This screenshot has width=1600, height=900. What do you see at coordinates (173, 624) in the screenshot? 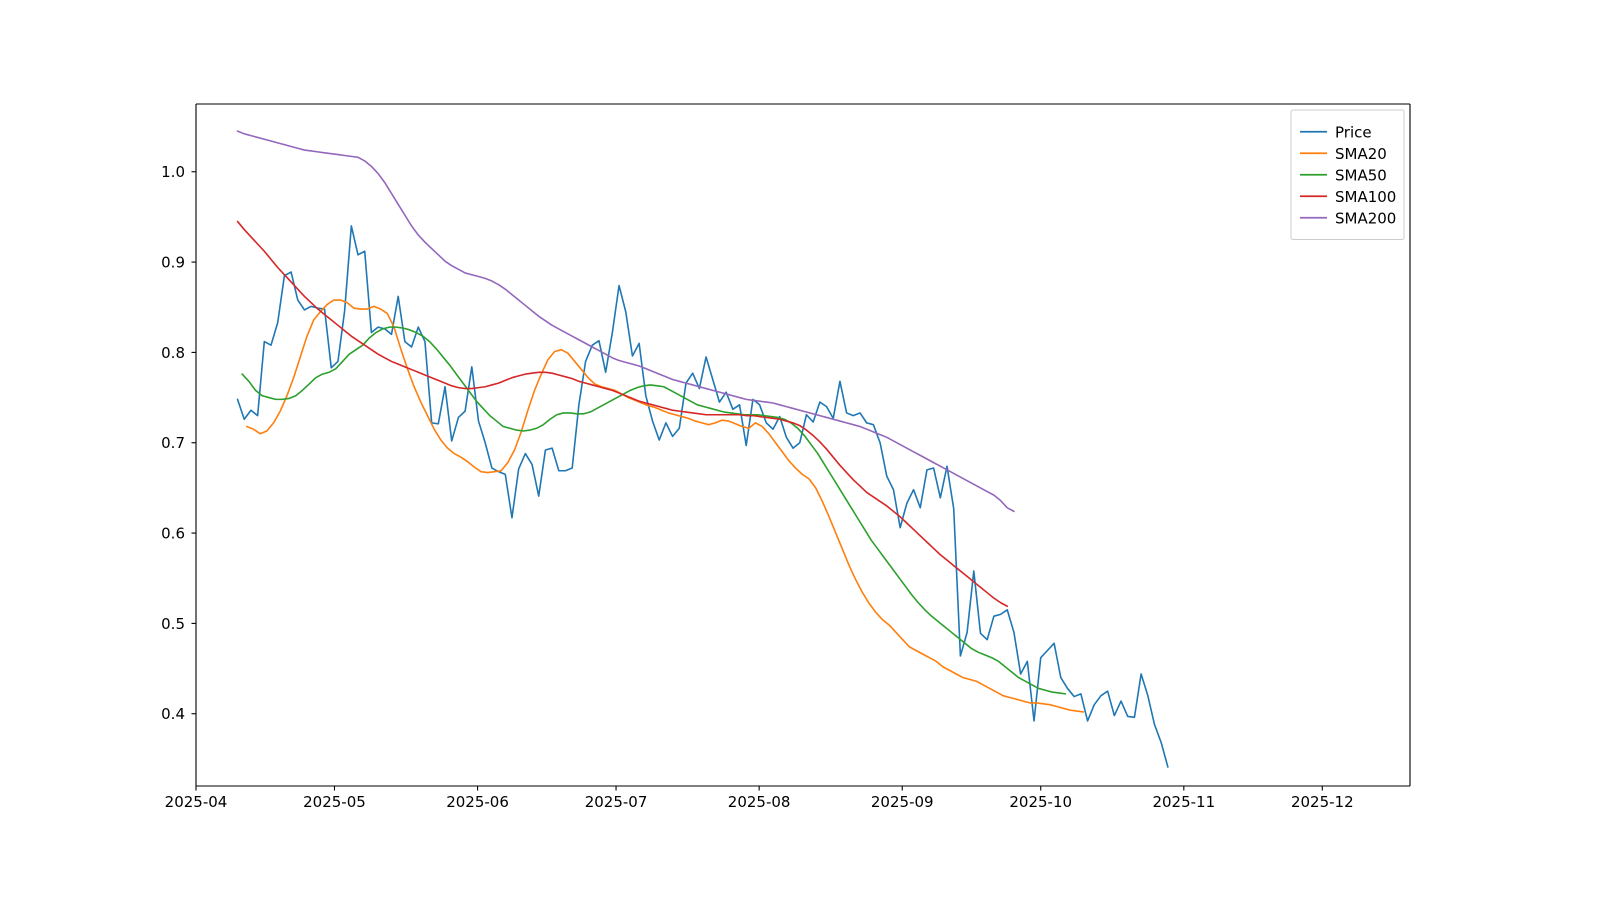
I see `y-tick-label: 0.5` at bounding box center [173, 624].